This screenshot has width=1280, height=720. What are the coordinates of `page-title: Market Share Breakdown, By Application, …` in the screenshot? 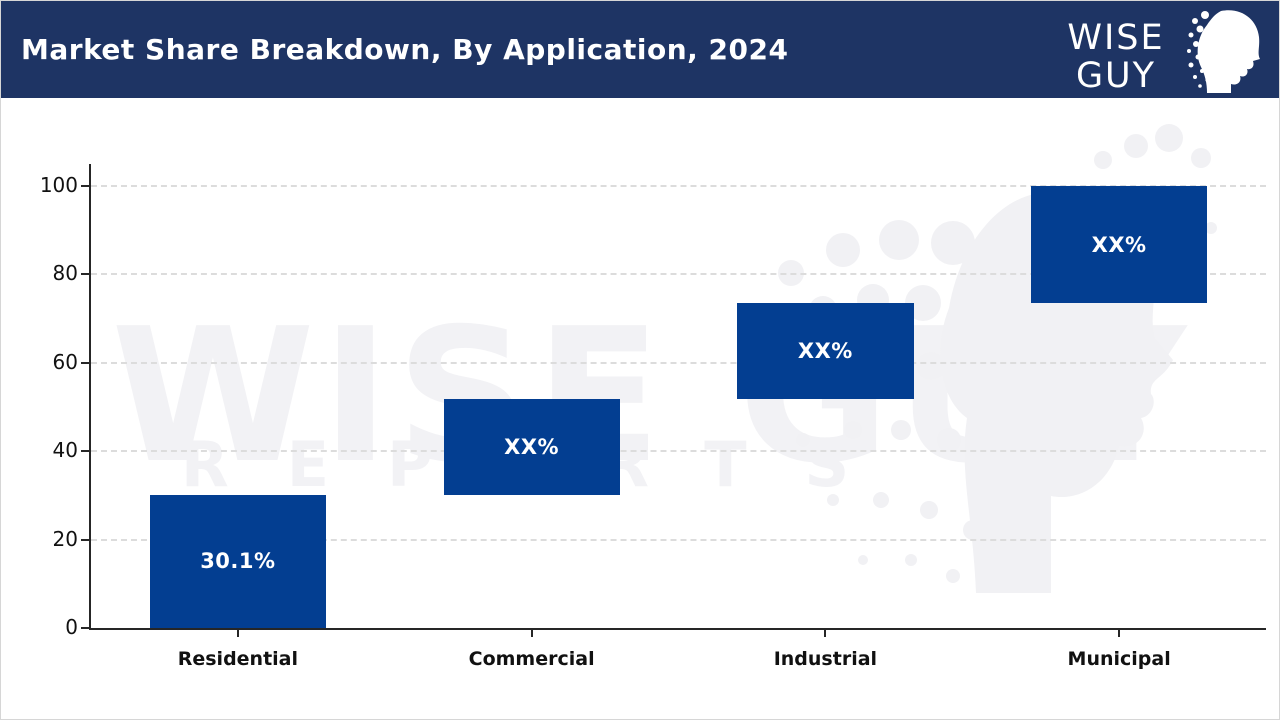 It's located at (405, 49).